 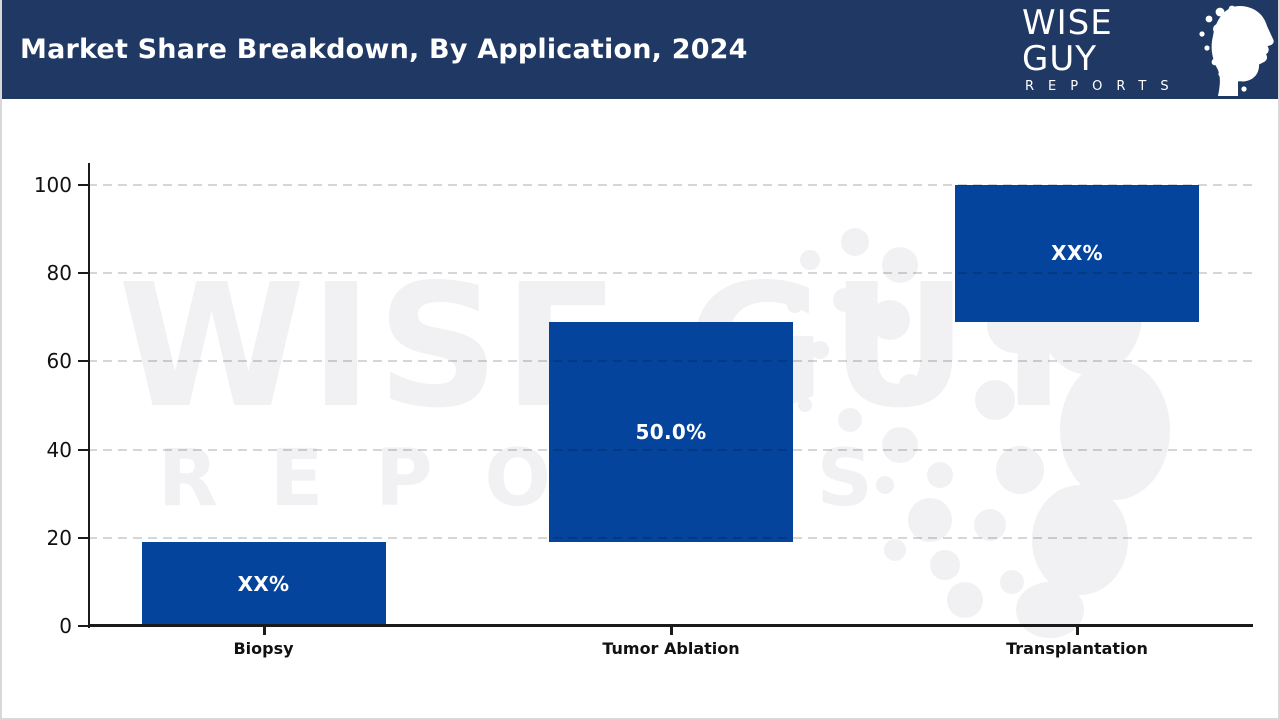 I want to click on watermark-subtext: REPORTS, so click(x=541, y=479).